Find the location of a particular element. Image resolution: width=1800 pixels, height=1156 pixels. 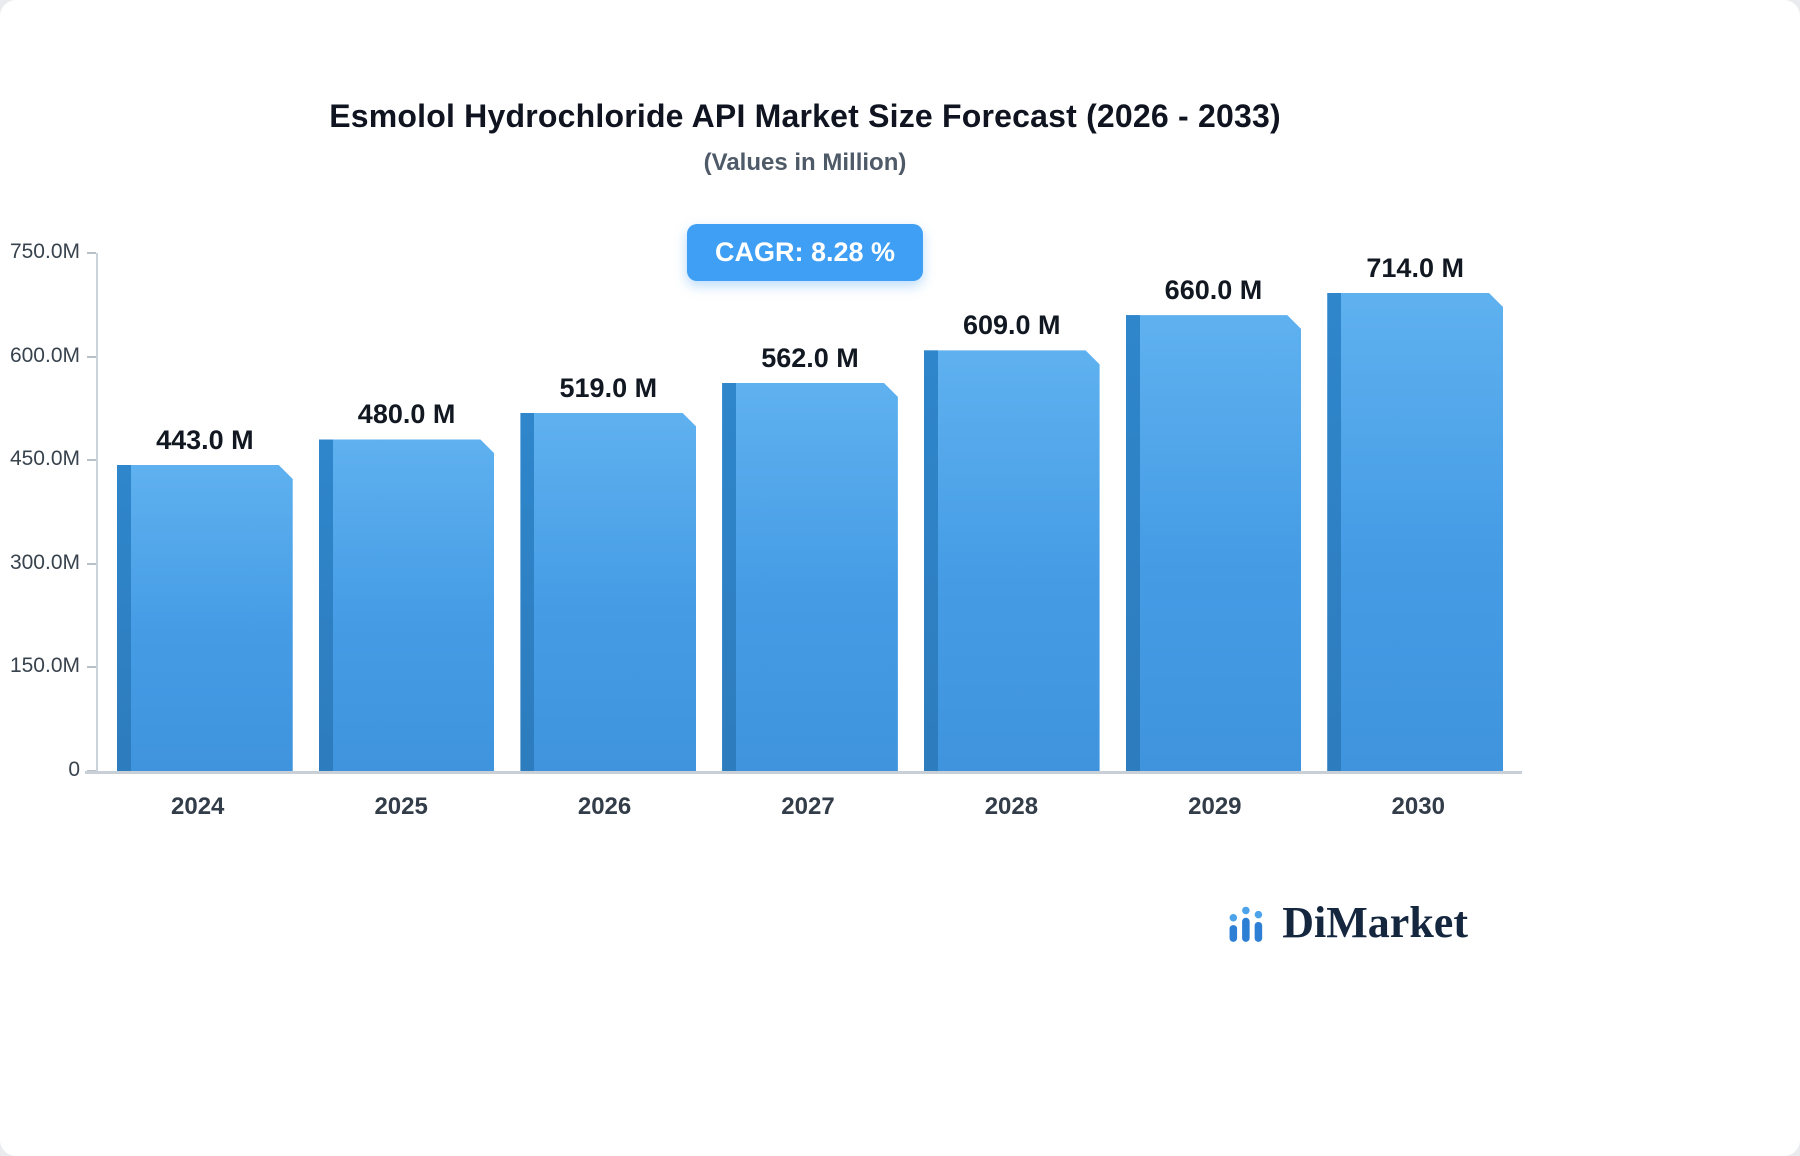

bar-column: 609.0 M is located at coordinates (1012, 512).